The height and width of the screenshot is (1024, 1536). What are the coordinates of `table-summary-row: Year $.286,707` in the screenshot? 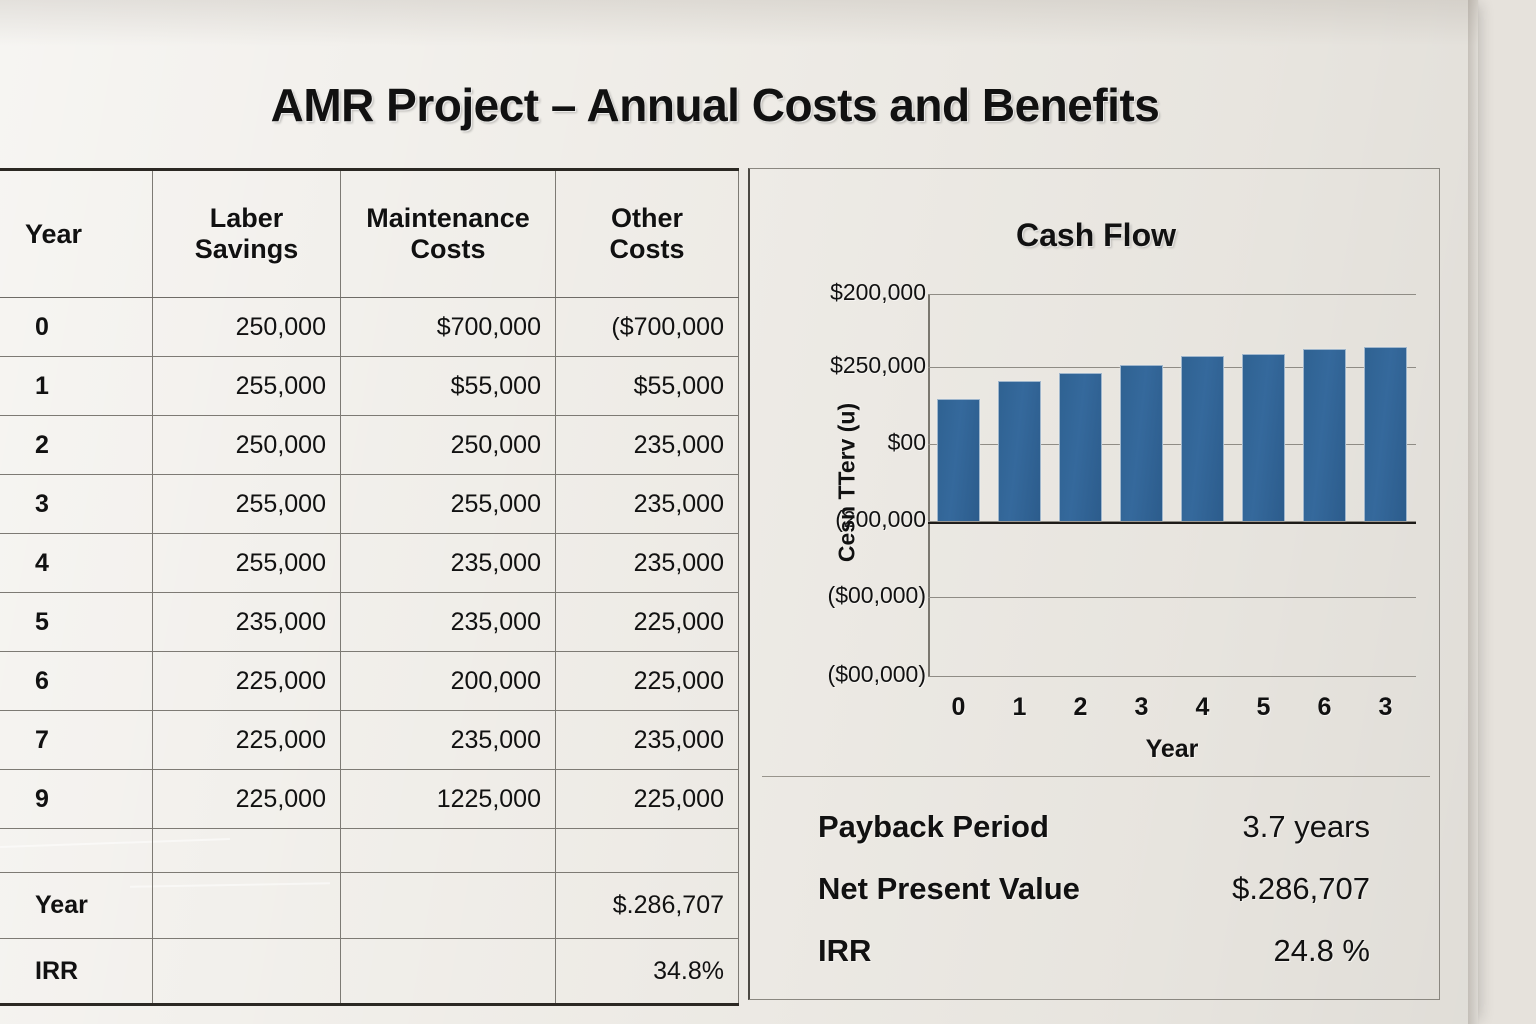 It's located at (369, 905).